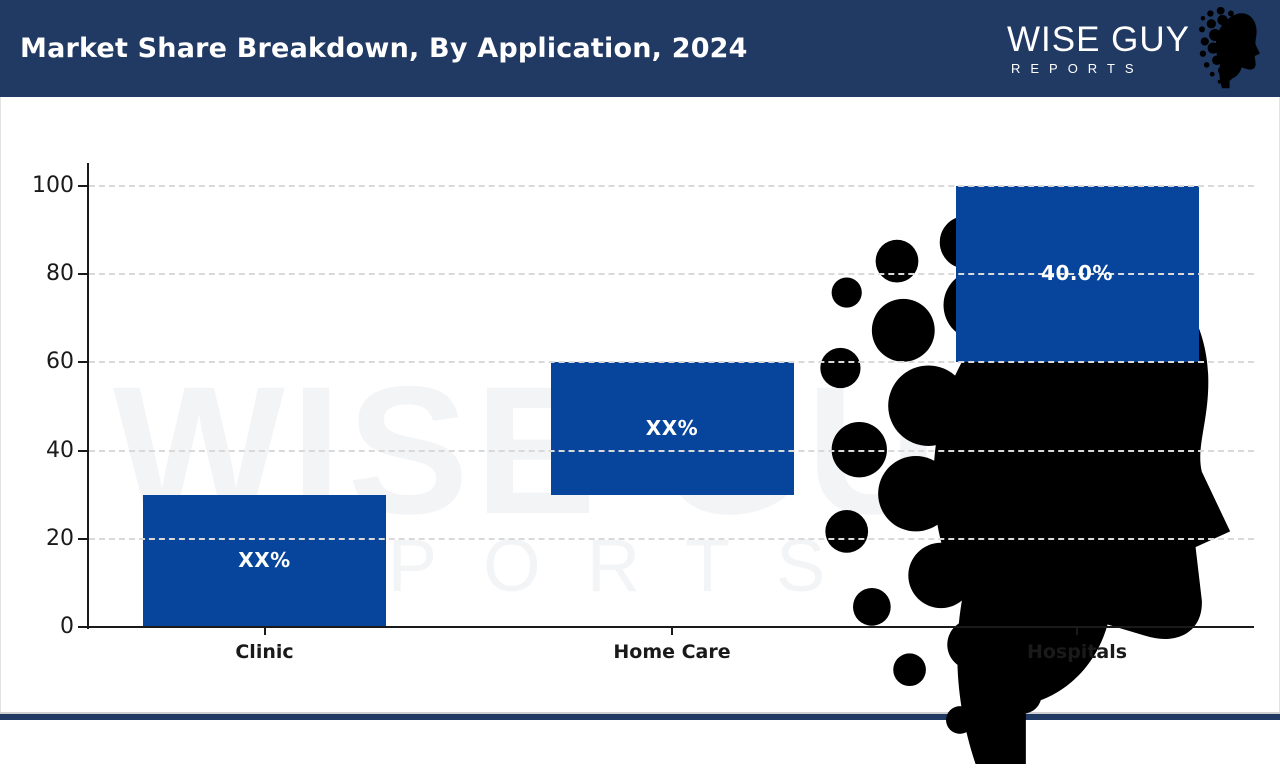 Image resolution: width=1280 pixels, height=783 pixels. I want to click on logo-text: WISE GUY REPORTS, so click(1098, 49).